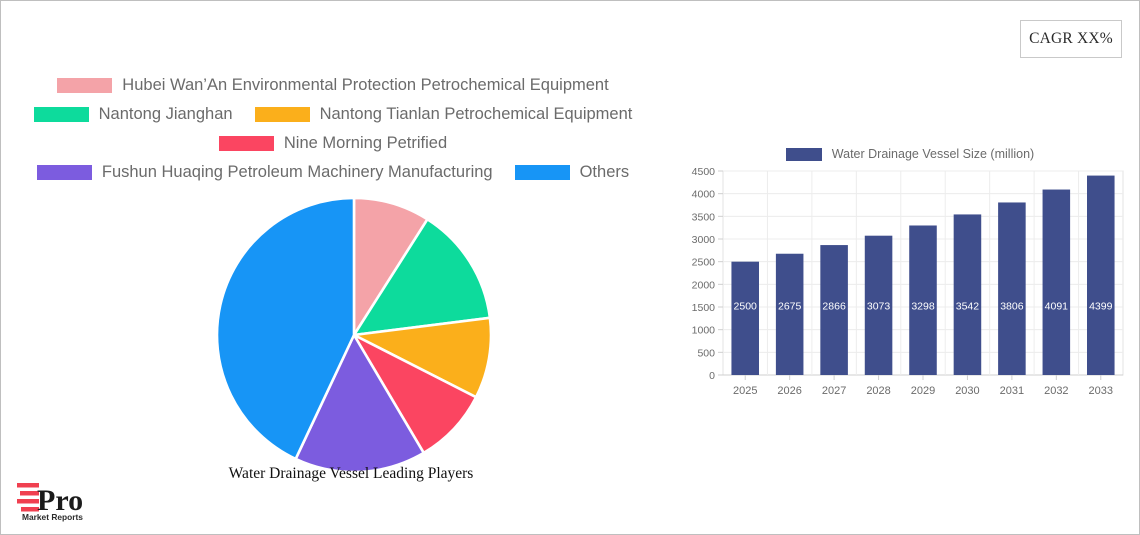 This screenshot has width=1140, height=535. I want to click on x-tick-label: 2027, so click(834, 391).